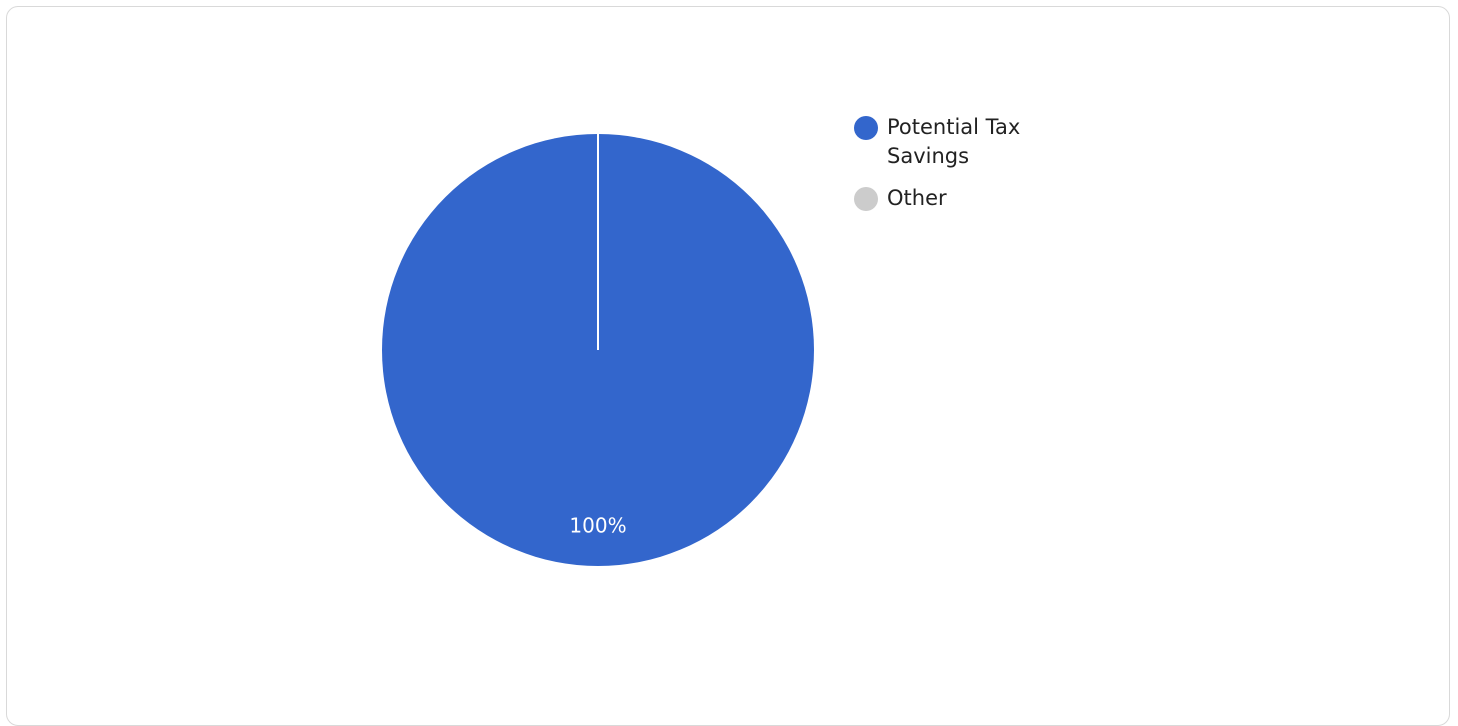  What do you see at coordinates (917, 198) in the screenshot?
I see `legend-label: Other` at bounding box center [917, 198].